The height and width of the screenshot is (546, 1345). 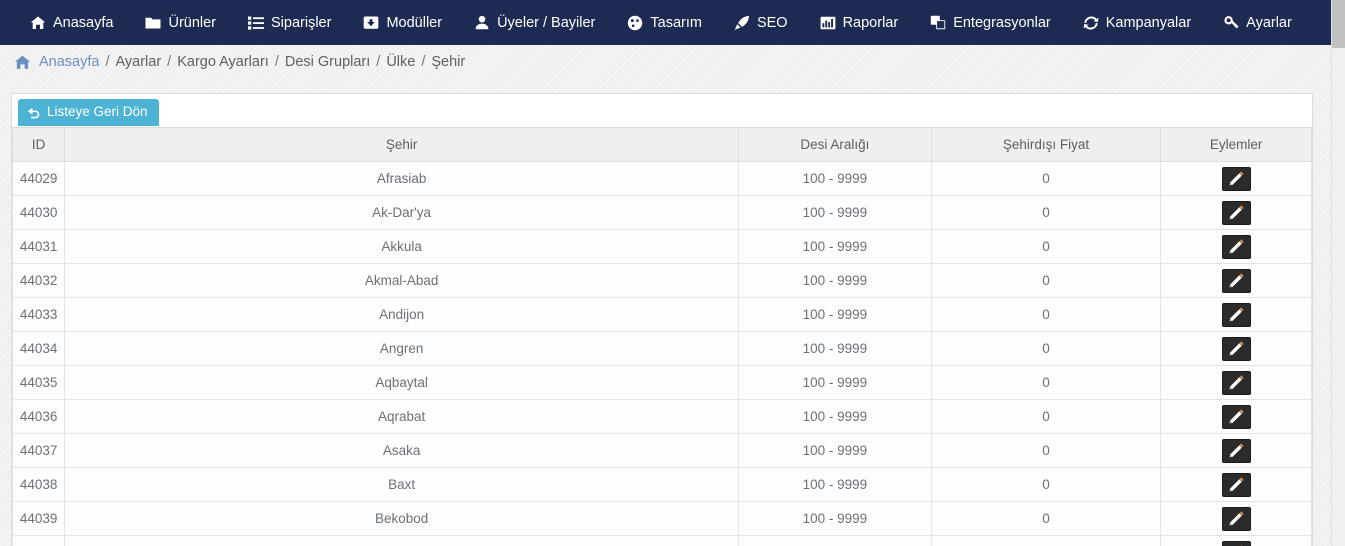 What do you see at coordinates (1002, 22) in the screenshot?
I see `nav-item-label: Entegrasyonlar` at bounding box center [1002, 22].